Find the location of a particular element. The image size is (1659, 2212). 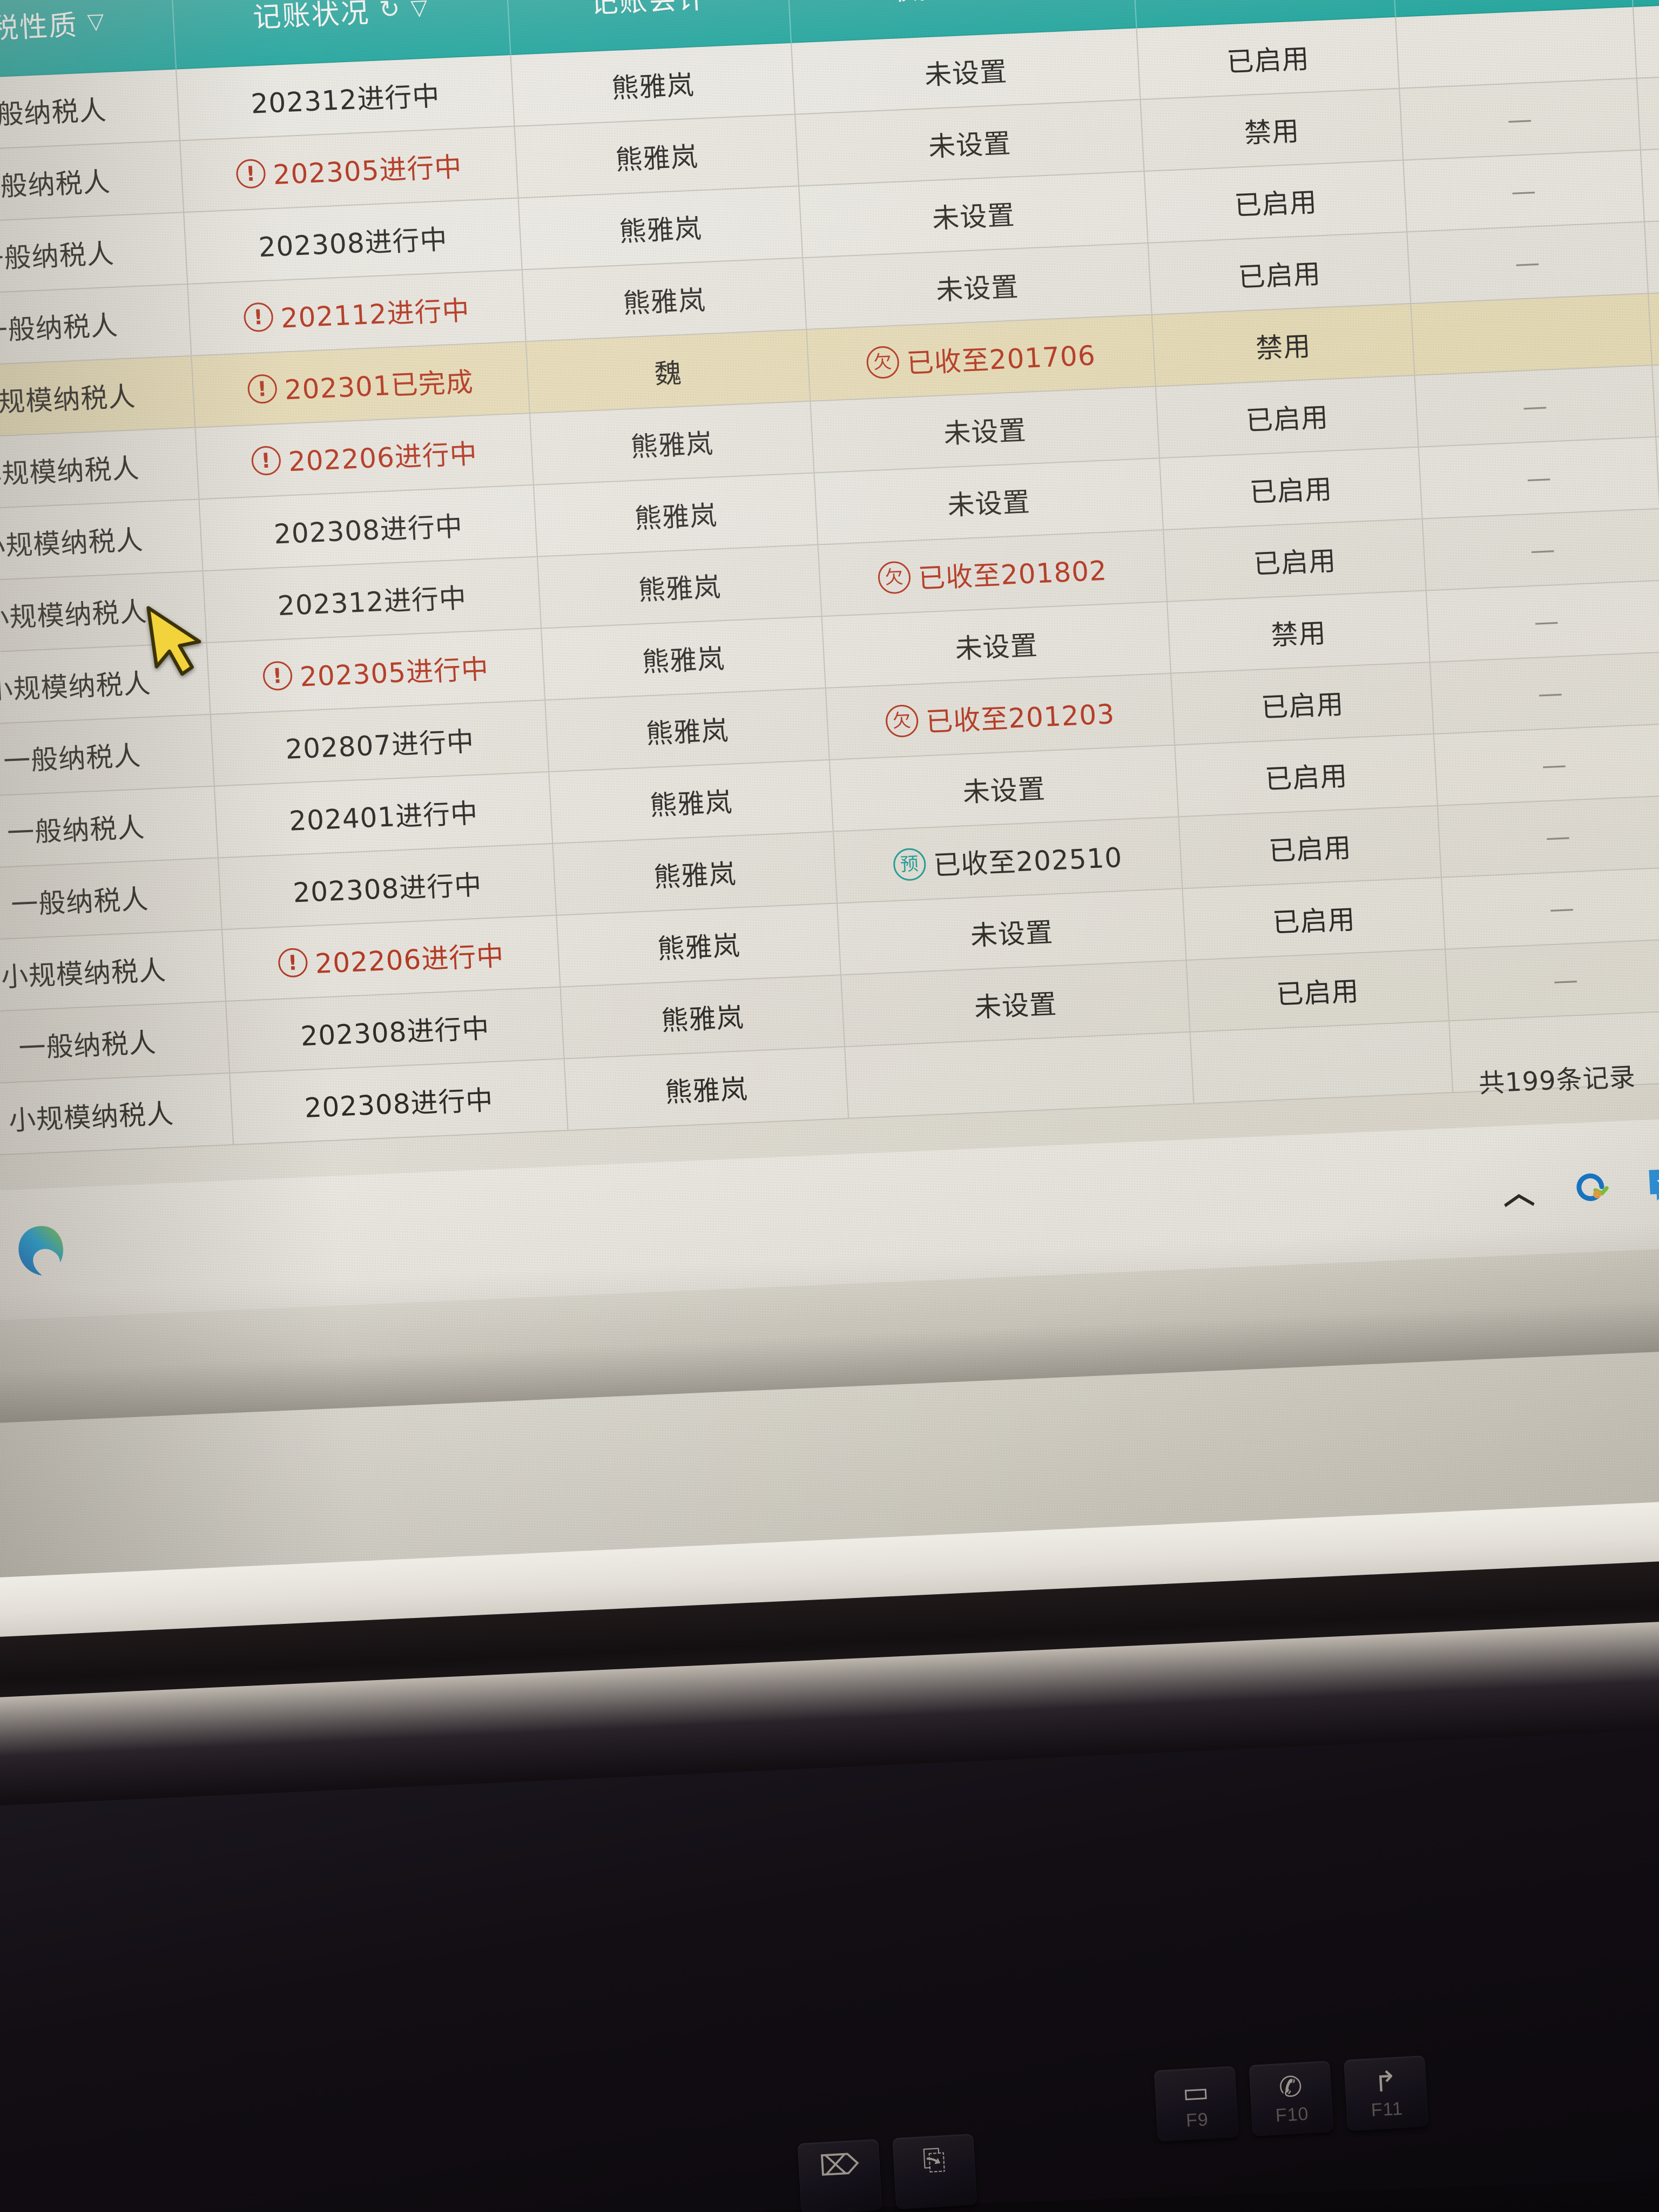

tray-expand-chevron-icon: ︿ is located at coordinates (1519, 1193).